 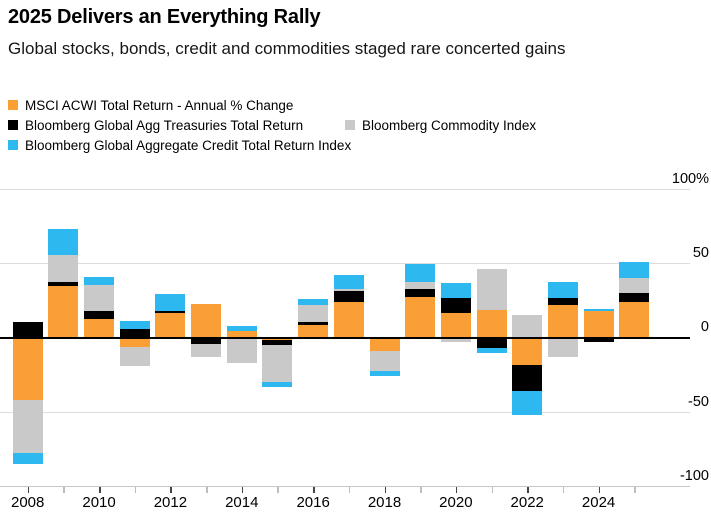 What do you see at coordinates (206, 350) in the screenshot?
I see `bar-segment-2013-commodity` at bounding box center [206, 350].